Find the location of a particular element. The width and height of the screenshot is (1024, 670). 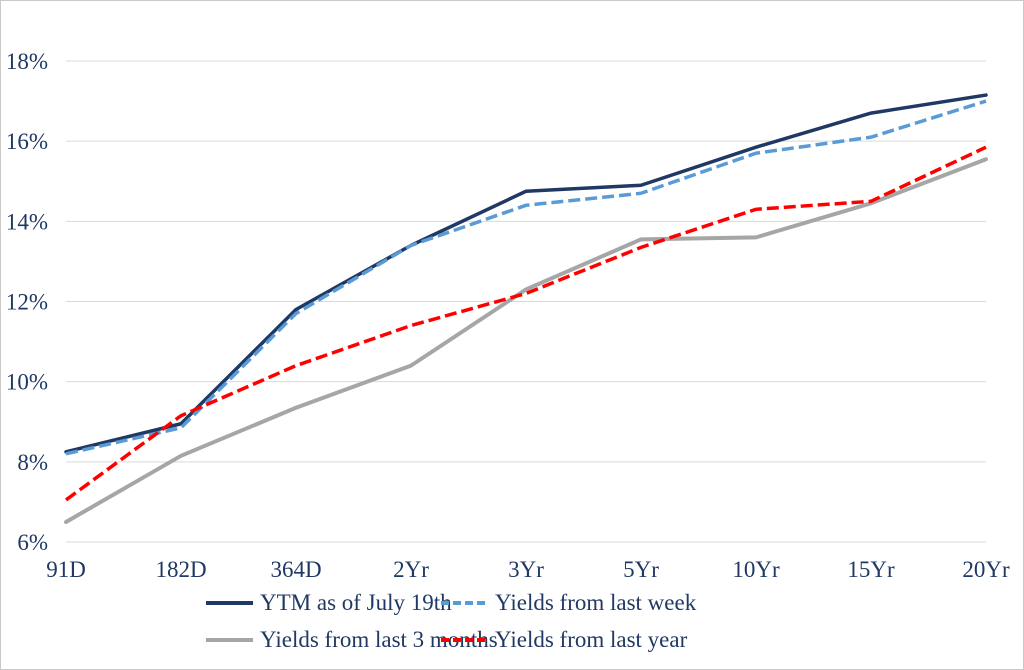

x-tick-label: 182D is located at coordinates (180, 569).